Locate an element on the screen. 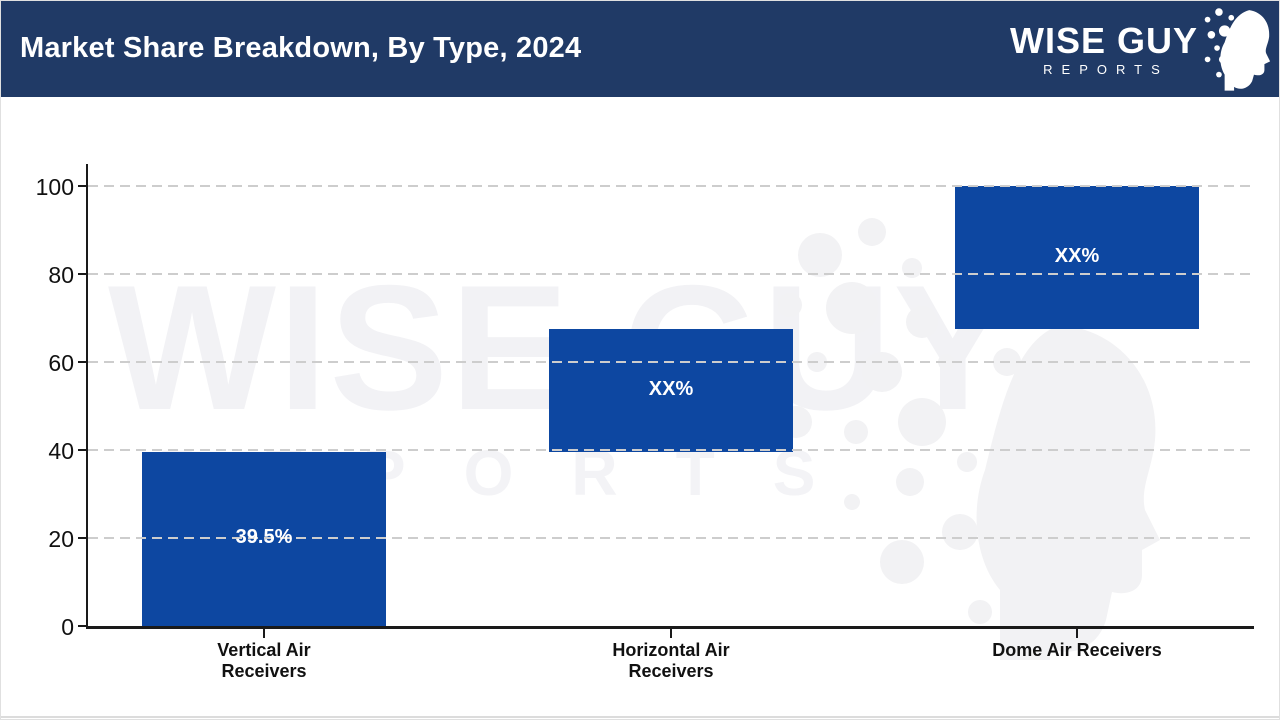 This screenshot has height=720, width=1280. y-tick-label: 60 is located at coordinates (61, 363).